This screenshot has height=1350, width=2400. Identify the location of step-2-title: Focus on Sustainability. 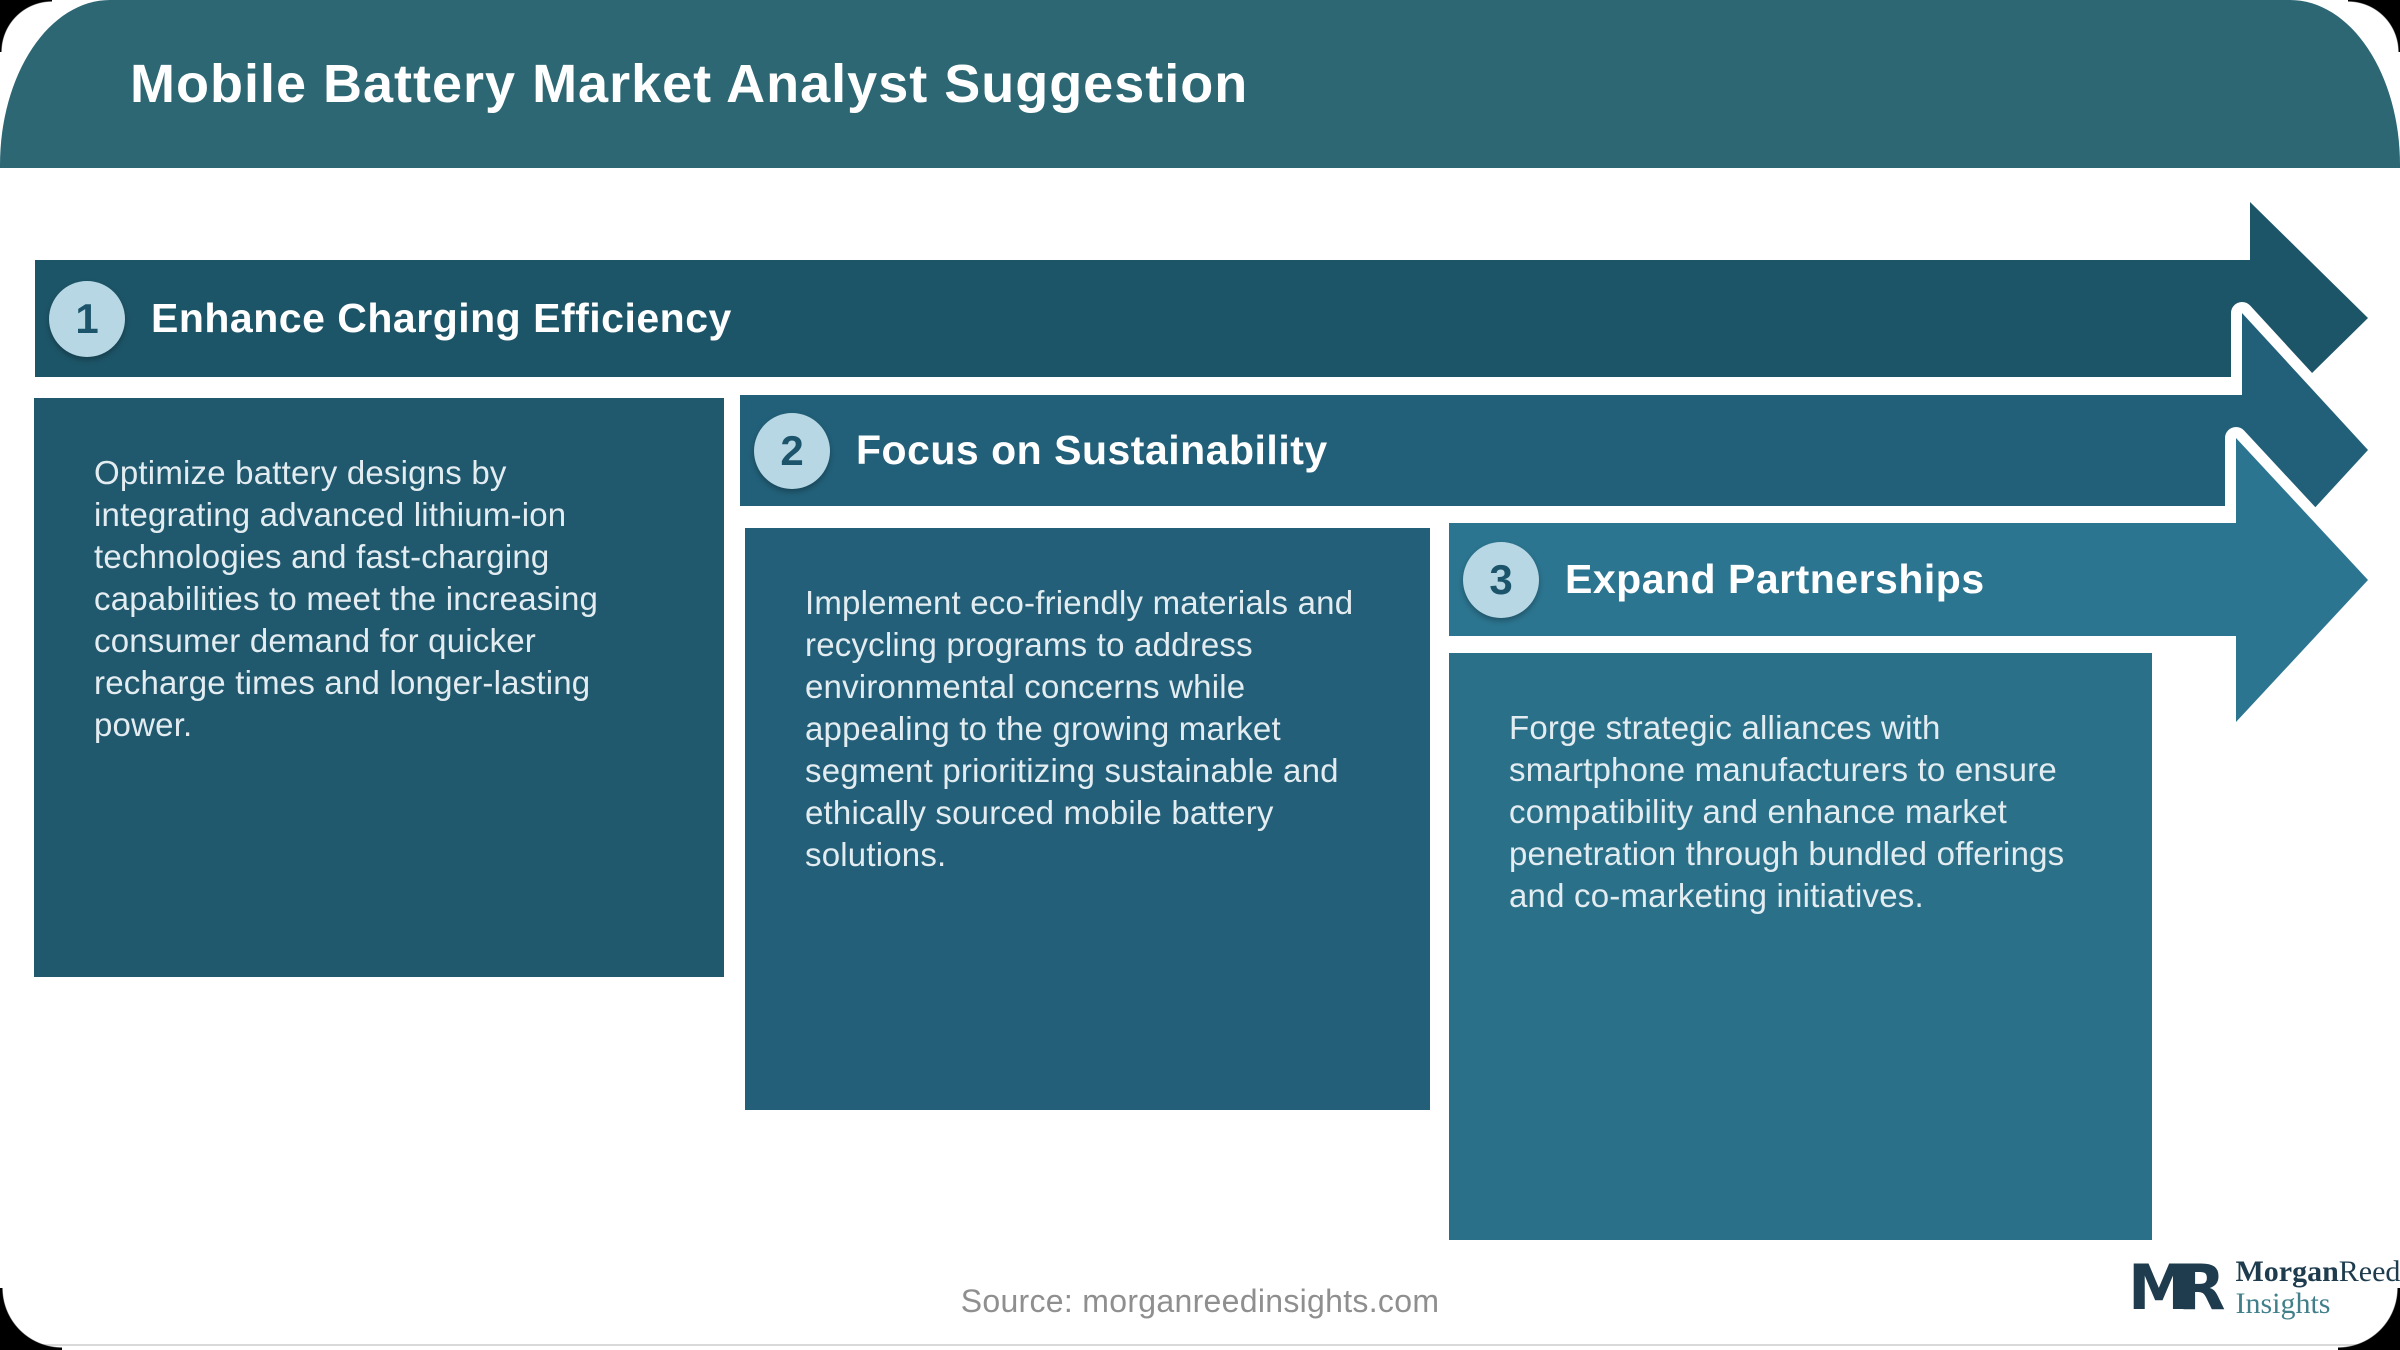
(1092, 450).